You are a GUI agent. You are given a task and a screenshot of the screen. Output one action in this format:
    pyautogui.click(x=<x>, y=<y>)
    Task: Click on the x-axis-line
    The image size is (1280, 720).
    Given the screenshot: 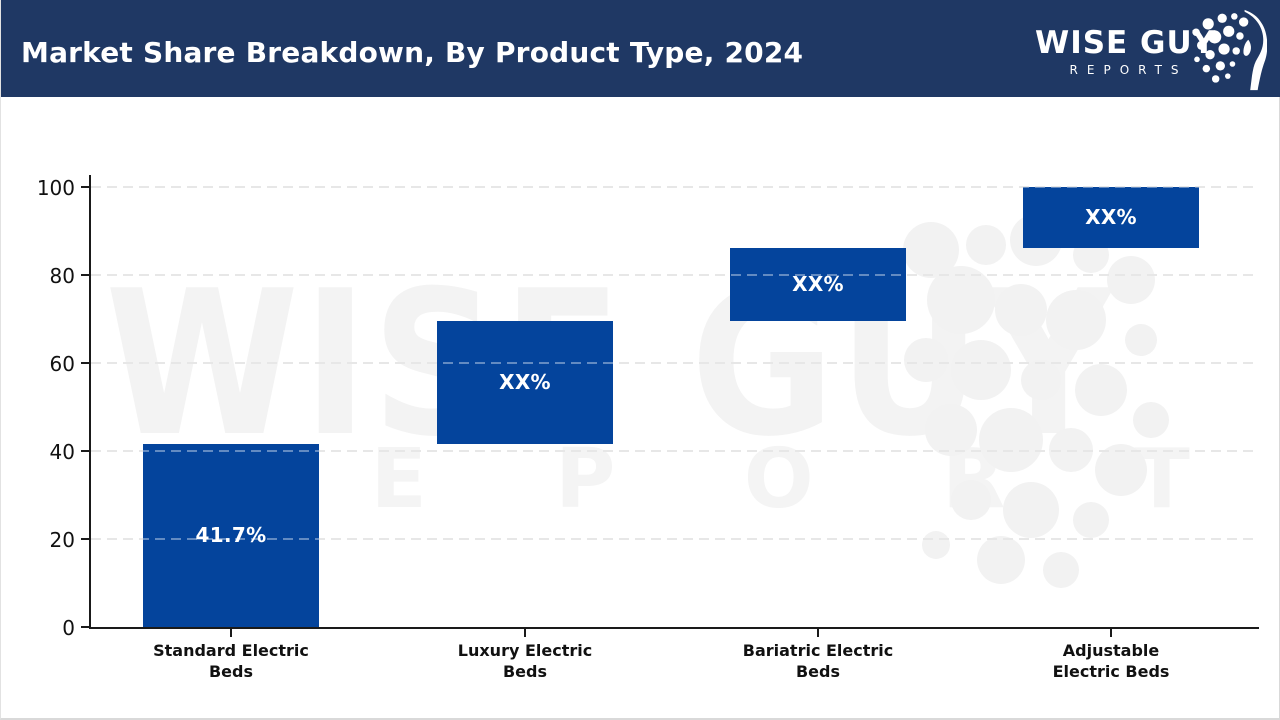 What is the action you would take?
    pyautogui.click(x=674, y=628)
    